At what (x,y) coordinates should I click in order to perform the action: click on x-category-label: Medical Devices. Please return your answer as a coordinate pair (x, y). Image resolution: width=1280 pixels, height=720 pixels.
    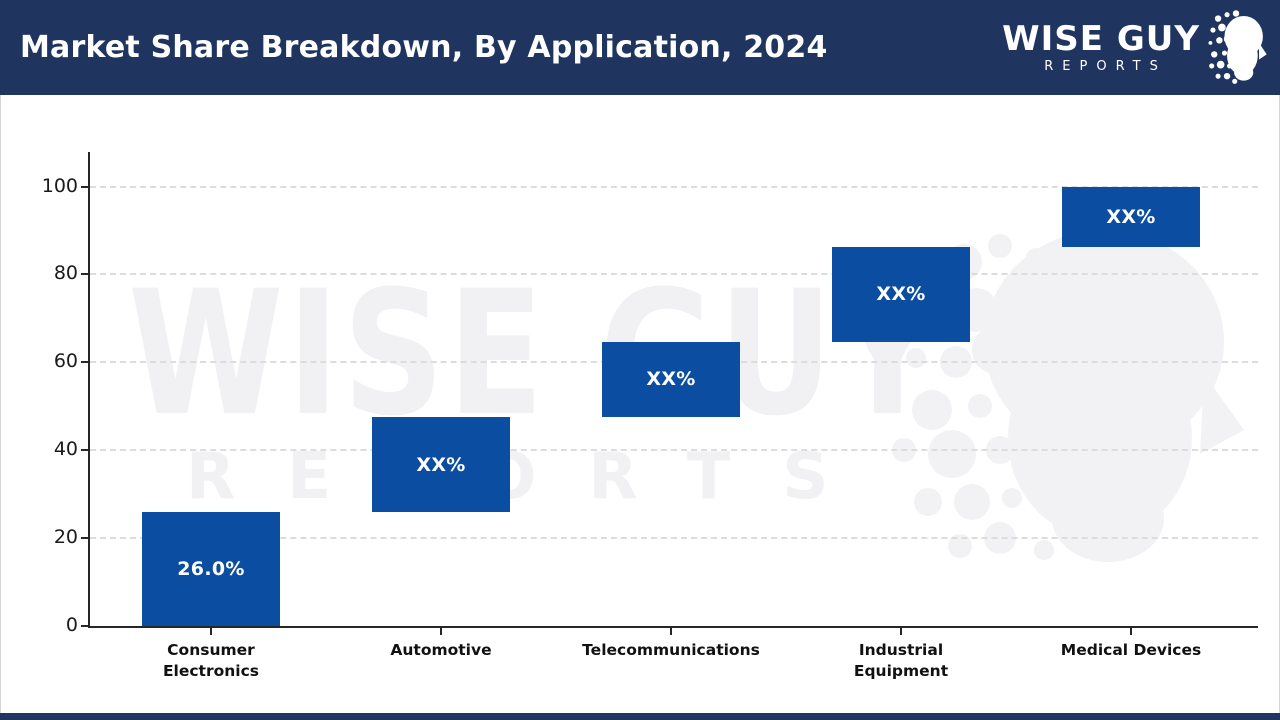
    Looking at the image, I should click on (1131, 650).